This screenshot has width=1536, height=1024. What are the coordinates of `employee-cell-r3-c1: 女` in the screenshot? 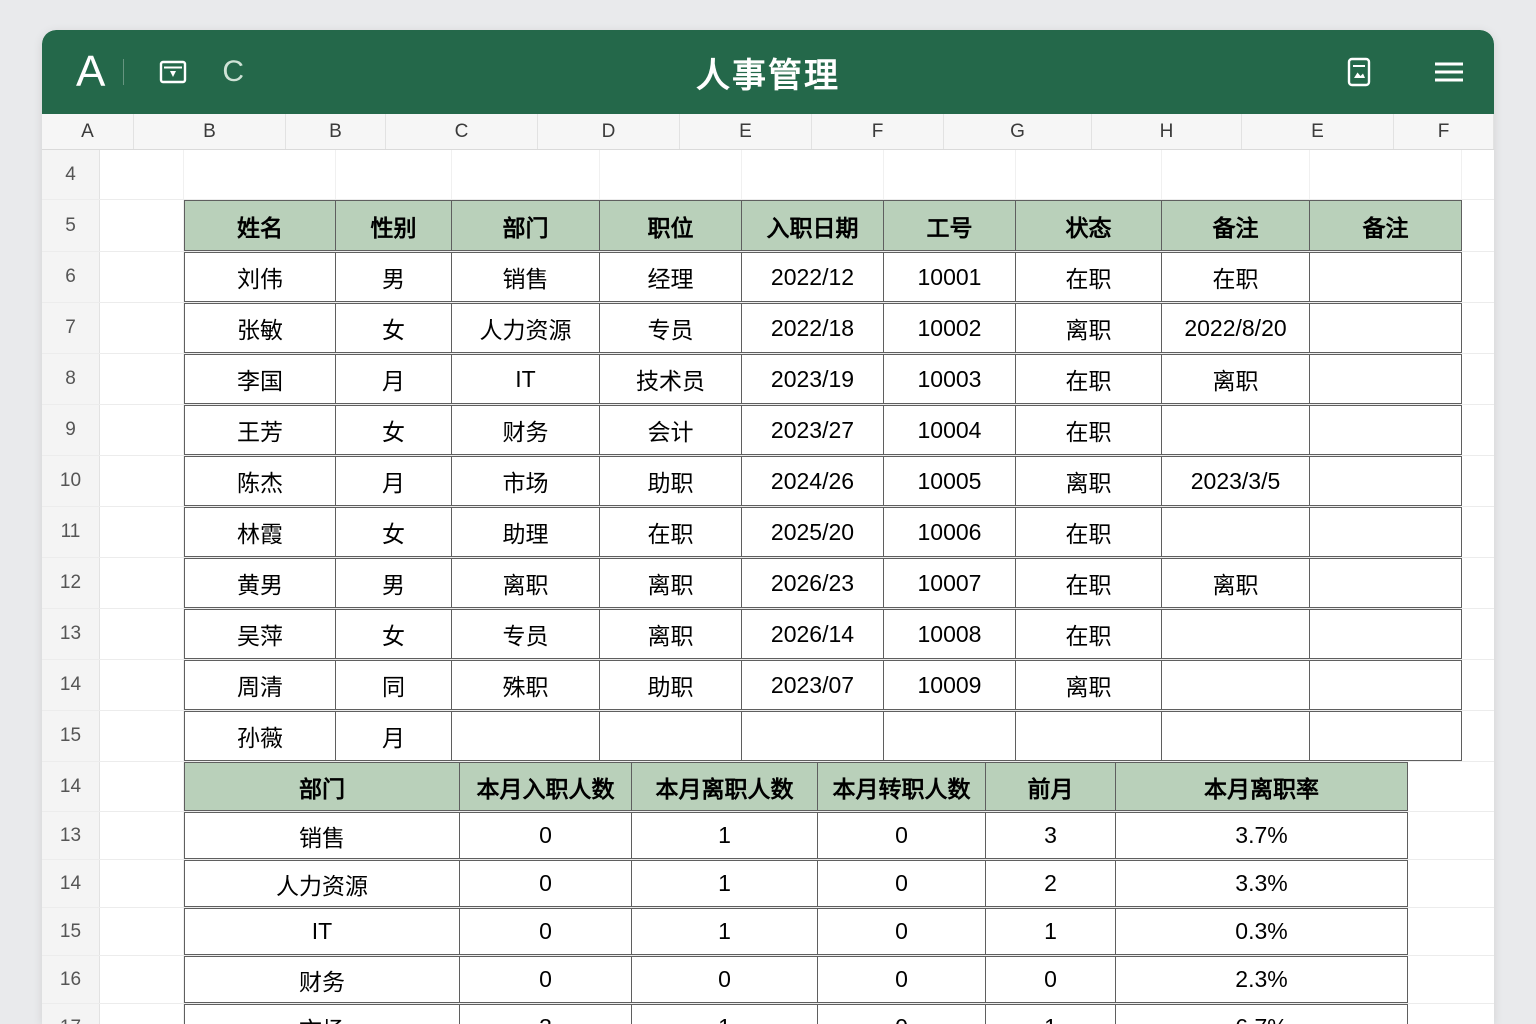 It's located at (394, 430).